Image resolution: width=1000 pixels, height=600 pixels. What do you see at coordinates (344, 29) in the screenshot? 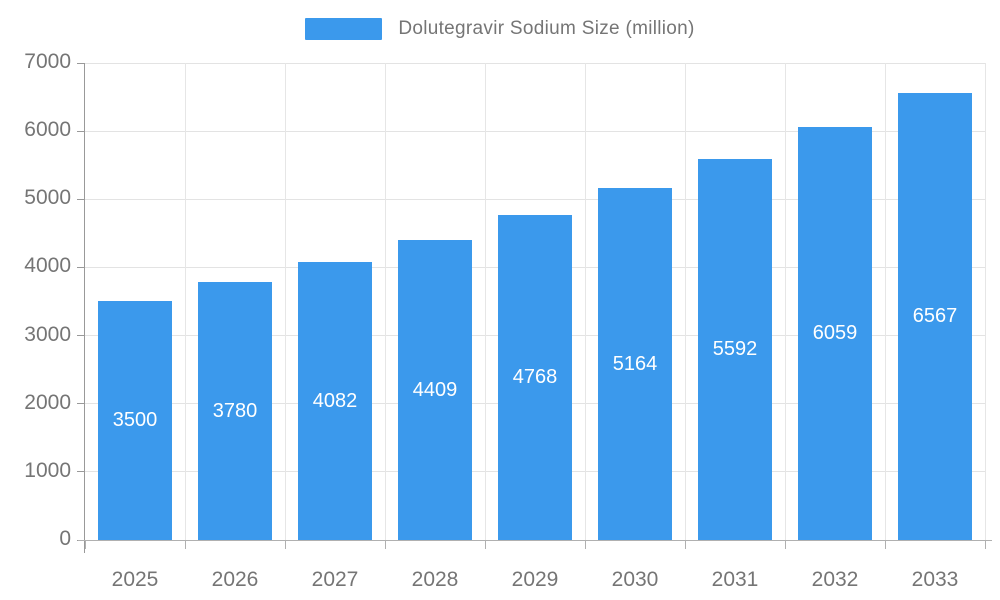
I see `legend-color-swatch` at bounding box center [344, 29].